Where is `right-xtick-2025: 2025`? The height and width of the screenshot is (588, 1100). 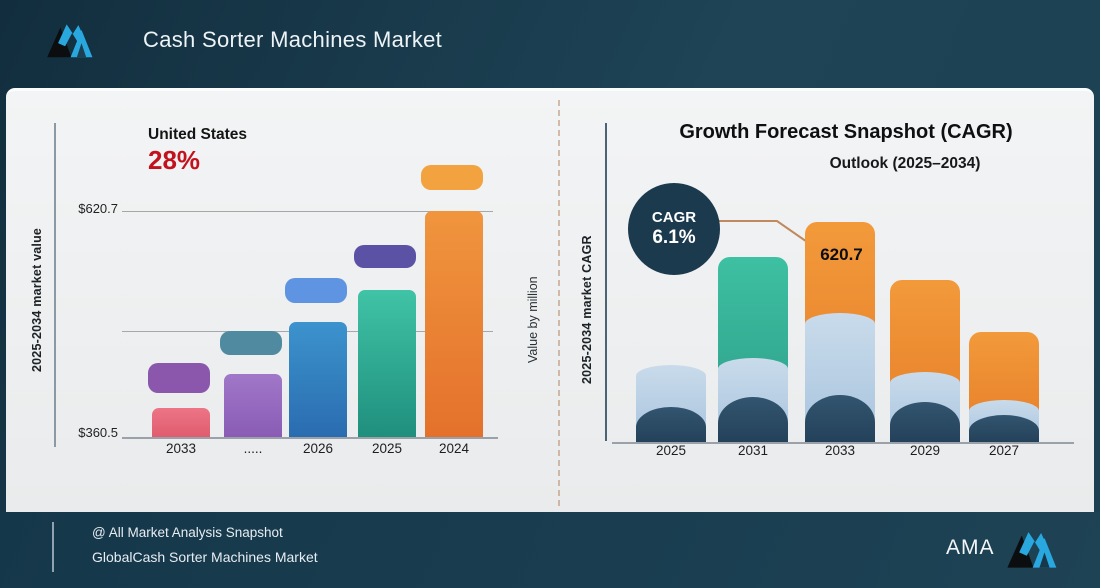
right-xtick-2025: 2025 is located at coordinates (671, 450).